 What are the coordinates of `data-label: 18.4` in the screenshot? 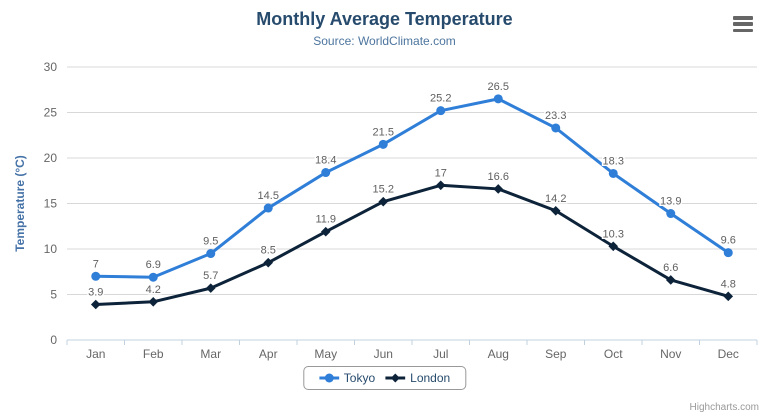 It's located at (325, 161).